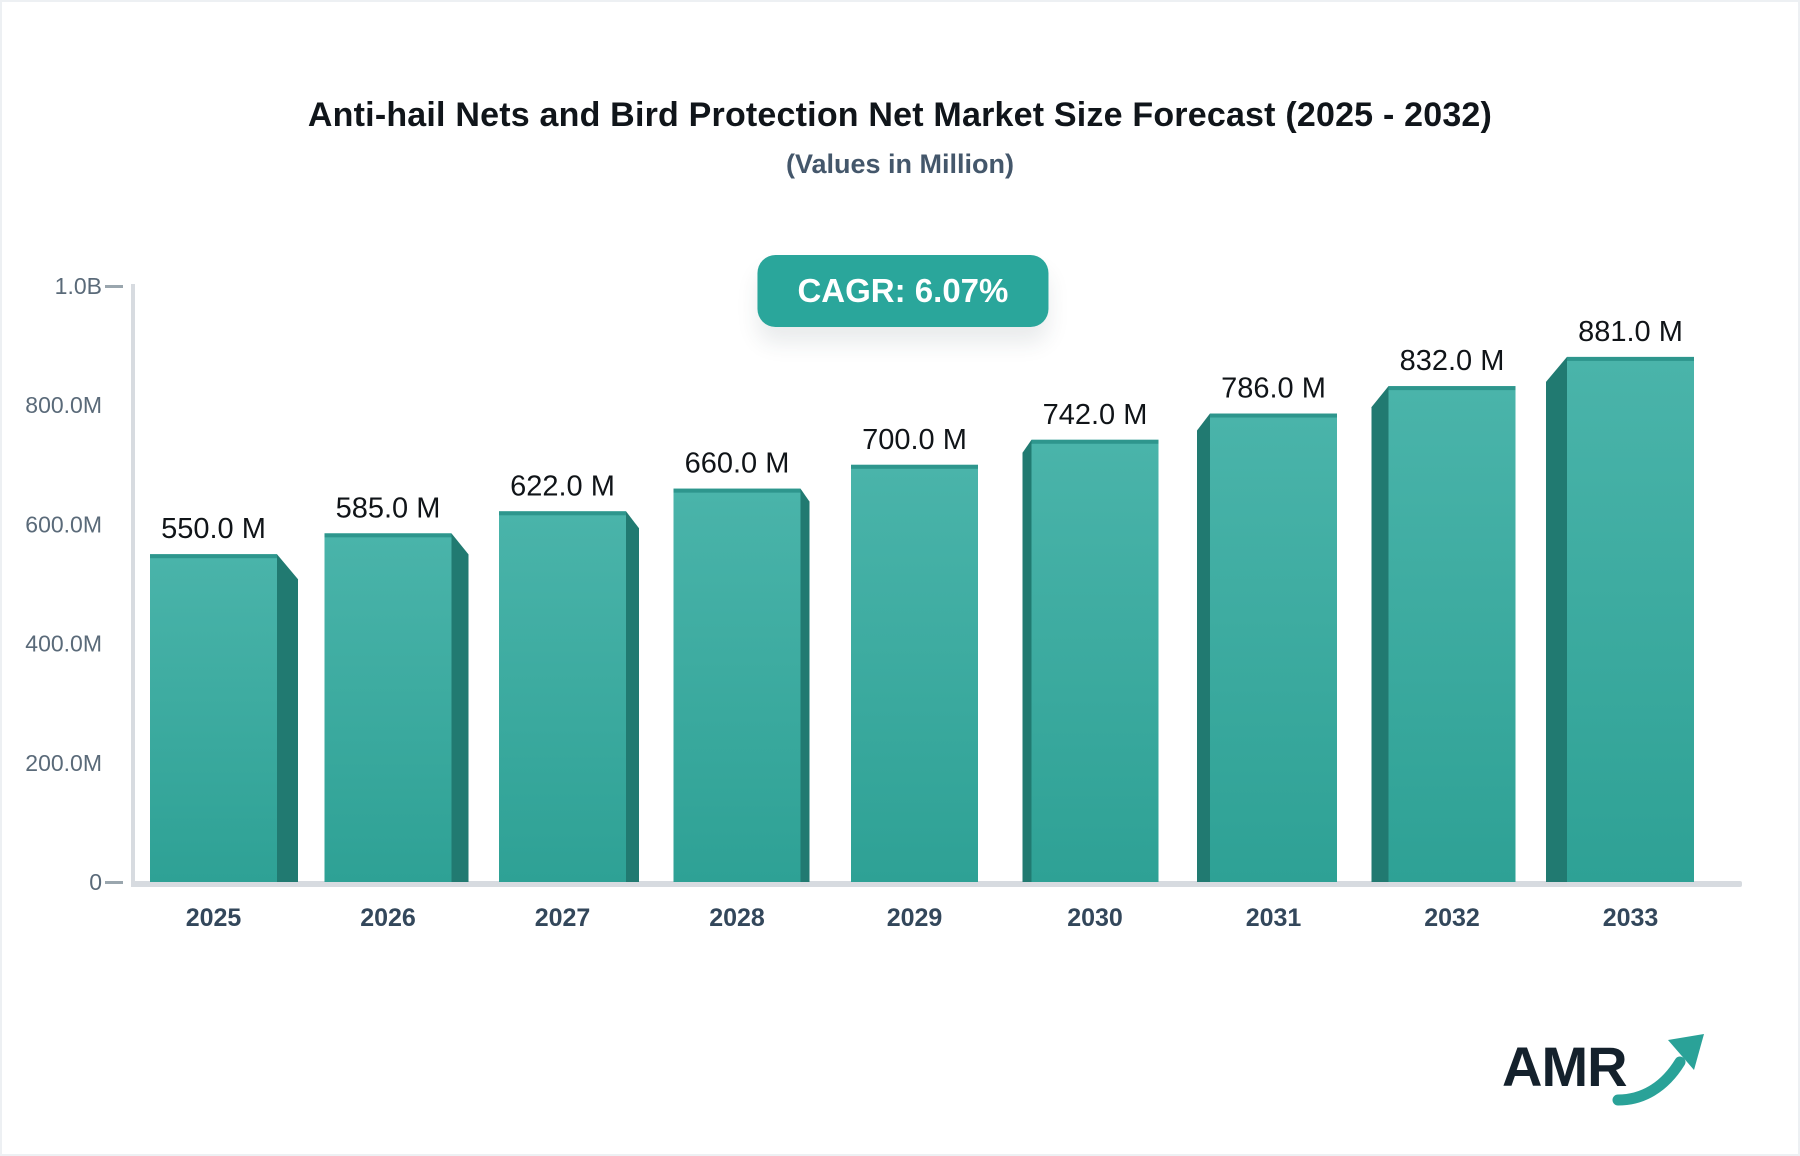  Describe the element at coordinates (63, 405) in the screenshot. I see `y-axis-tick-label: 800.0M` at that location.